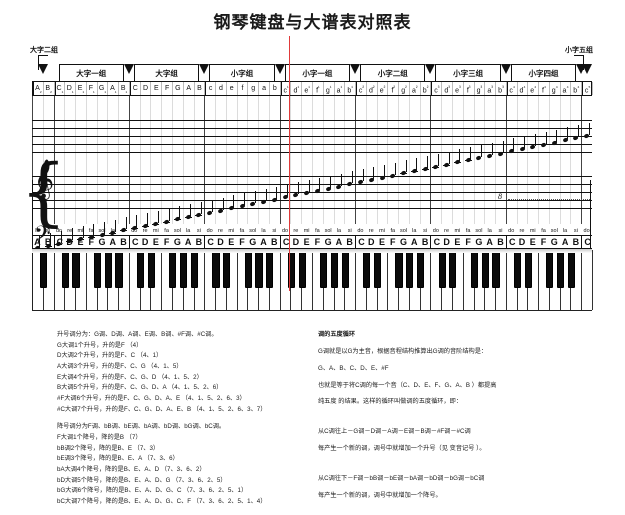 The image size is (625, 515). Describe the element at coordinates (353, 368) in the screenshot. I see `text-line: G、A、B、C、D、E、#F` at that location.